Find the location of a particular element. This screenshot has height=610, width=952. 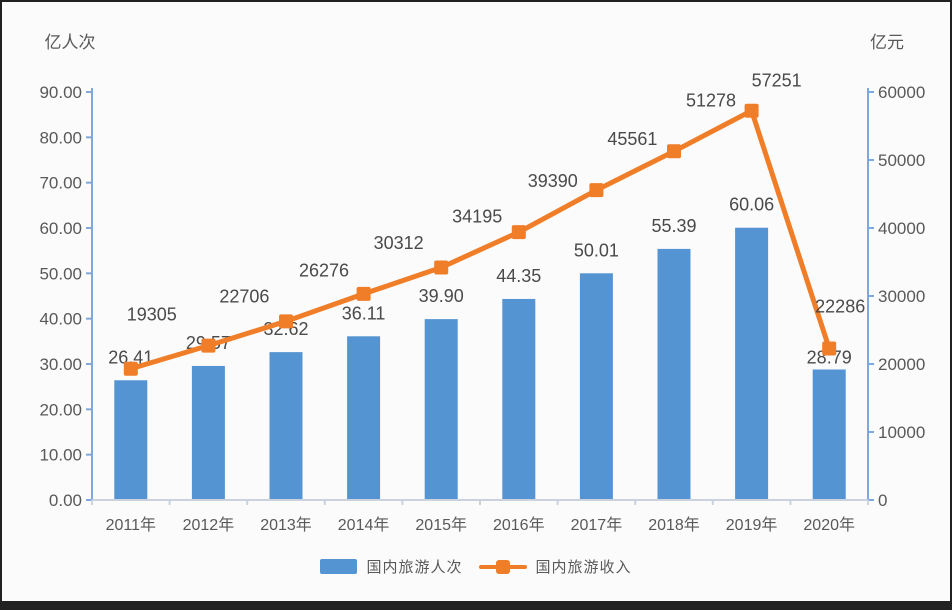

bar-value-label: 28.79 is located at coordinates (829, 357).